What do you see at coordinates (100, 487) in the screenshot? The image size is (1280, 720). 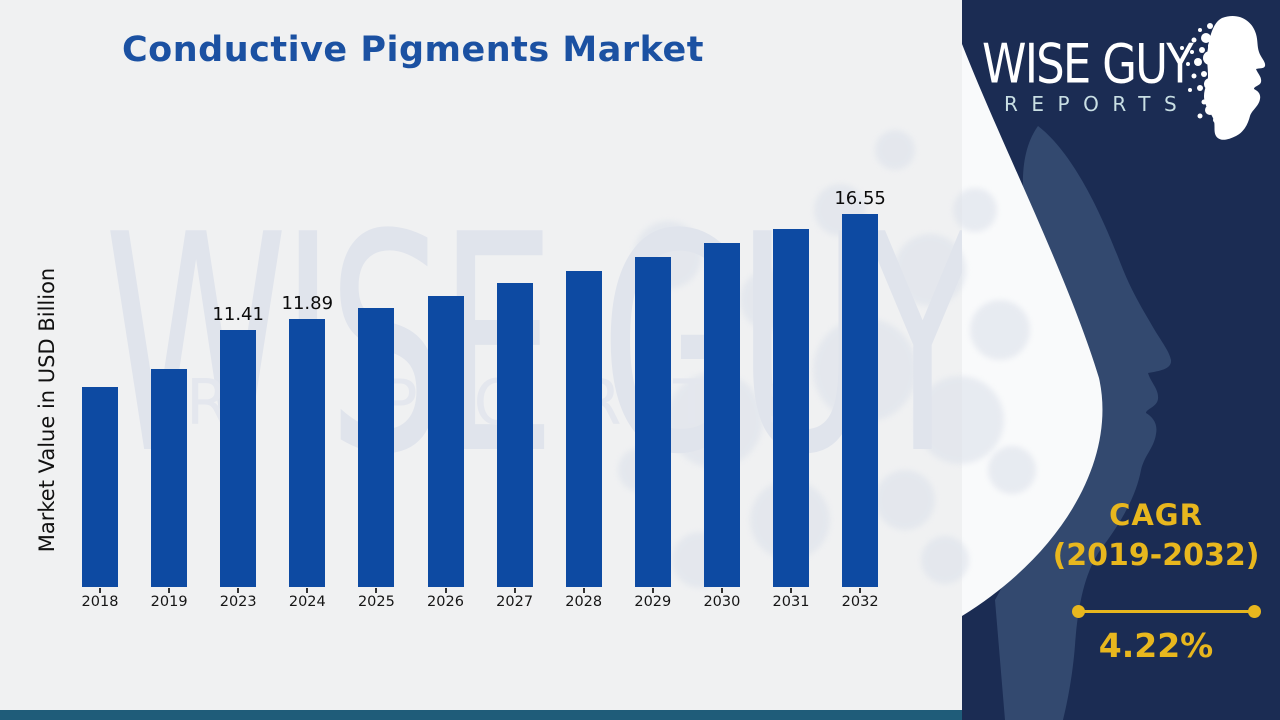 I see `bar-2018` at bounding box center [100, 487].